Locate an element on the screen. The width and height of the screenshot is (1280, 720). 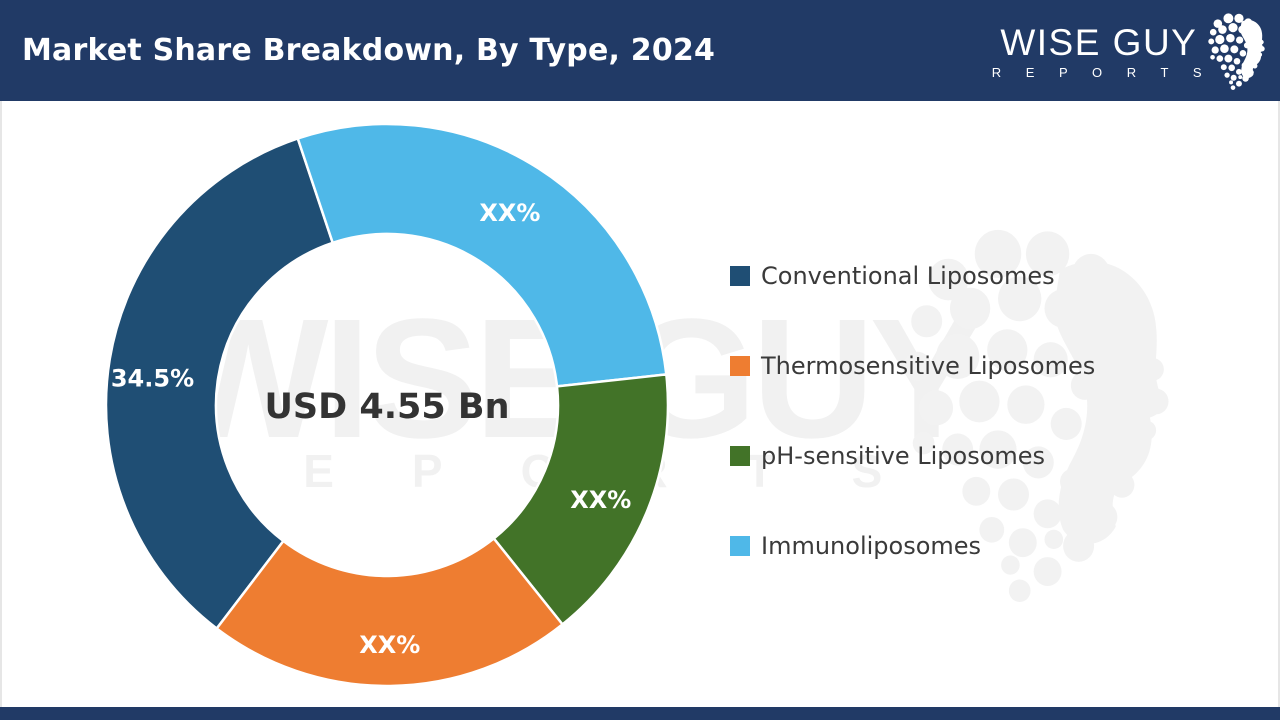
legend-item-ph-sensitive-liposomes: pH-sensitive Liposomes is located at coordinates (887, 456).